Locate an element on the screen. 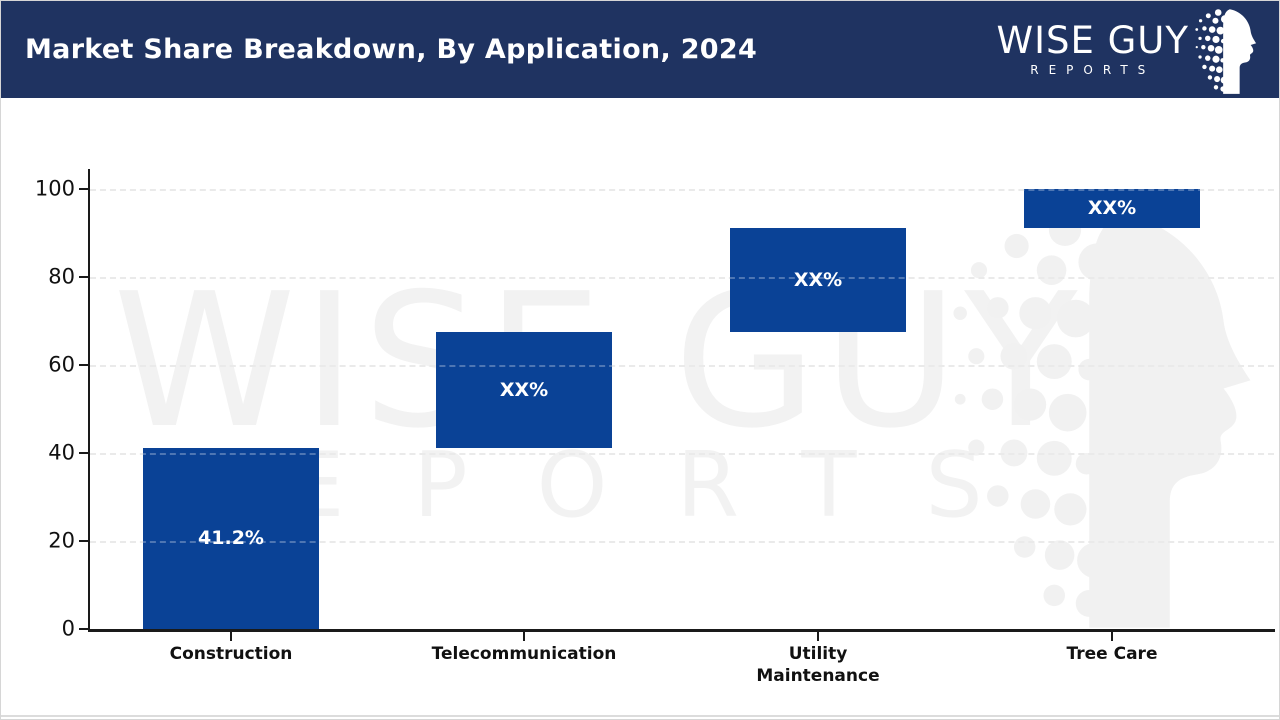  wiseguy-logo-text: WISE GUY REPORTS is located at coordinates (1093, 49).